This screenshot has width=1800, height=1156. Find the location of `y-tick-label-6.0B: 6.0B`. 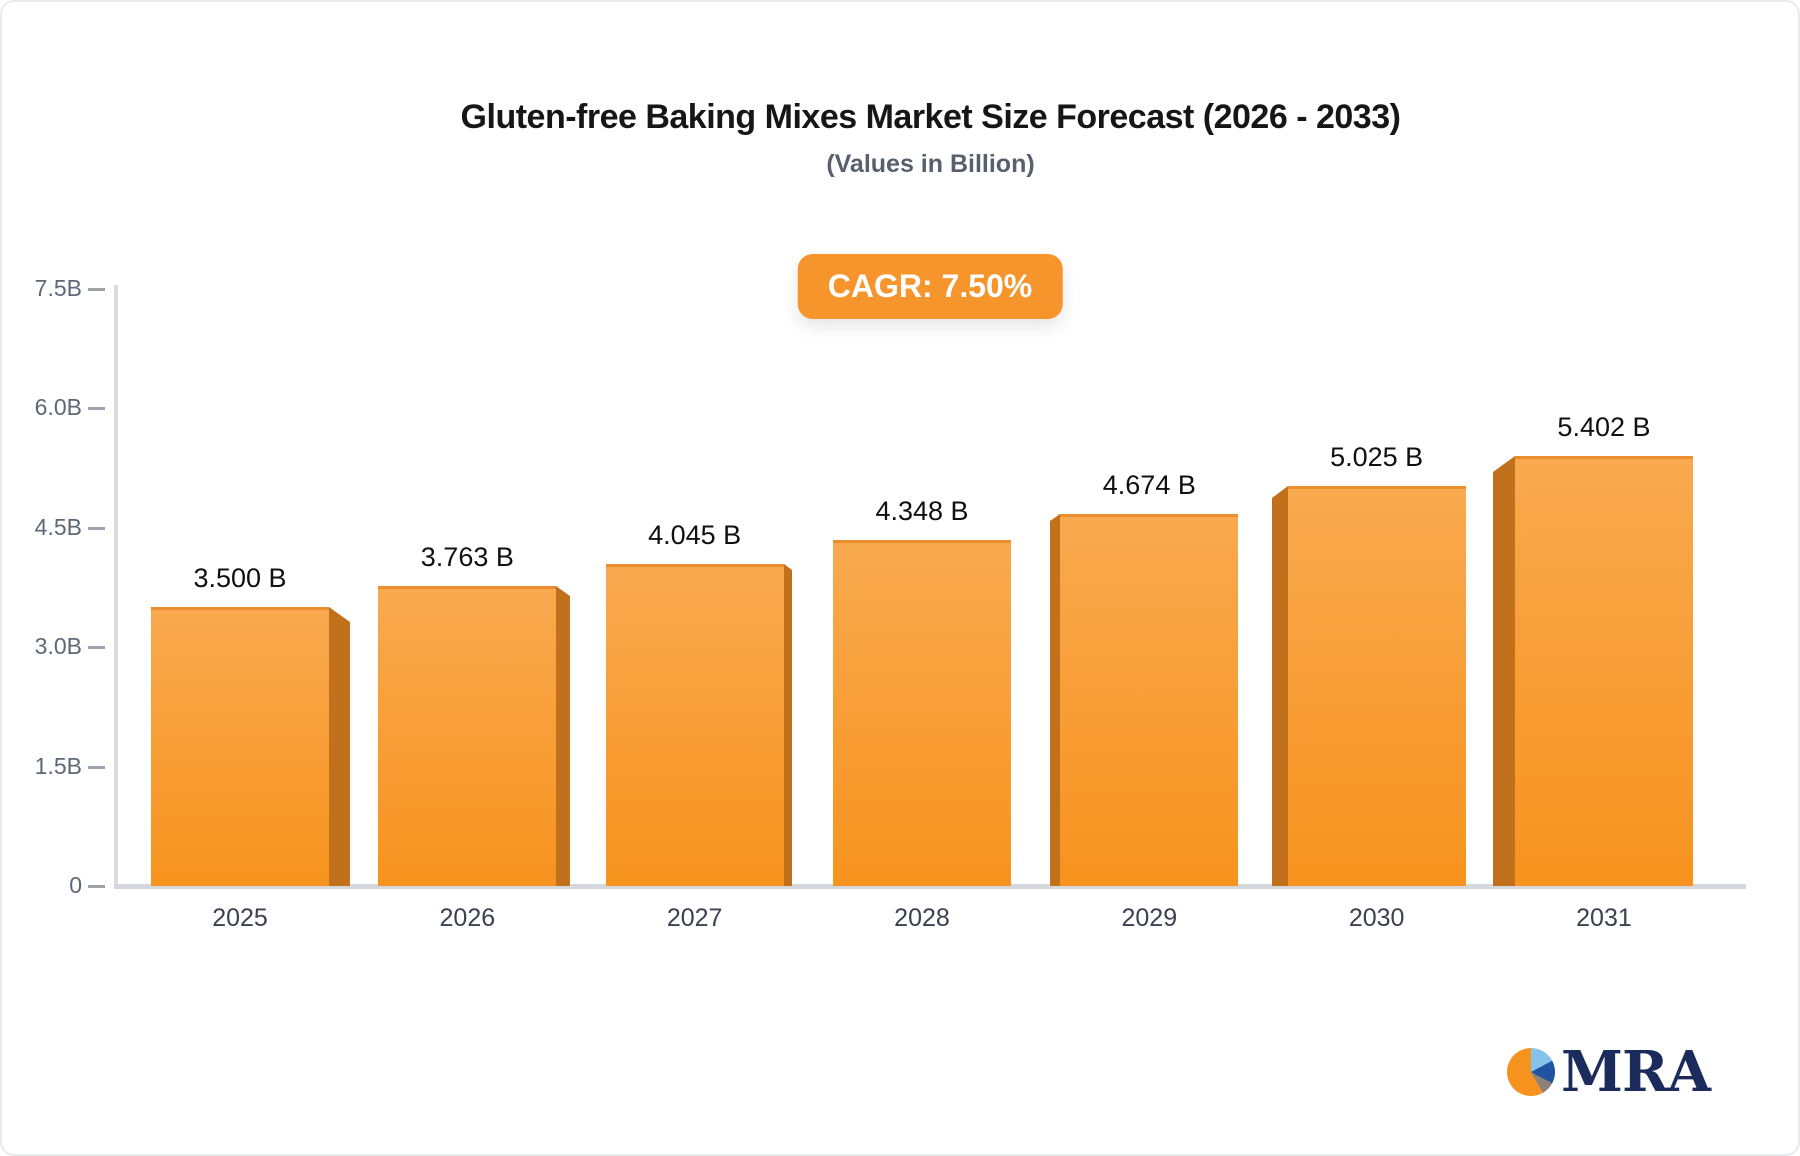

y-tick-label-6.0B: 6.0B is located at coordinates (58, 407).